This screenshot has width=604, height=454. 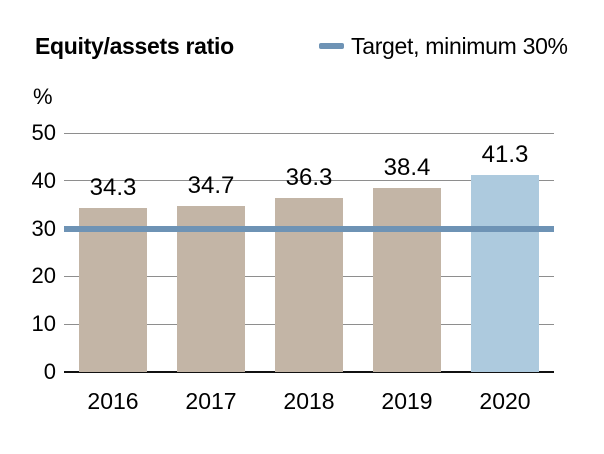 What do you see at coordinates (331, 46) in the screenshot?
I see `target-line-legend-swatch` at bounding box center [331, 46].